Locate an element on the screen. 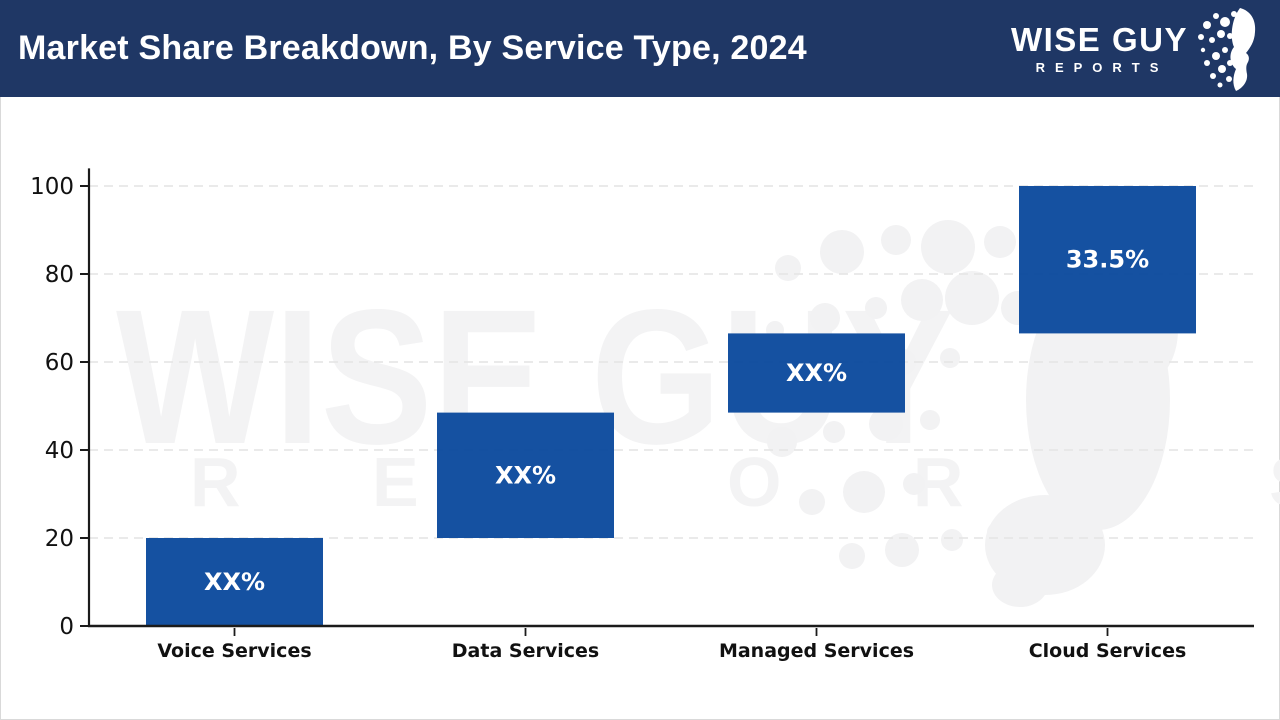 This screenshot has width=1280, height=720. y-tick-label: 40 is located at coordinates (59, 451).